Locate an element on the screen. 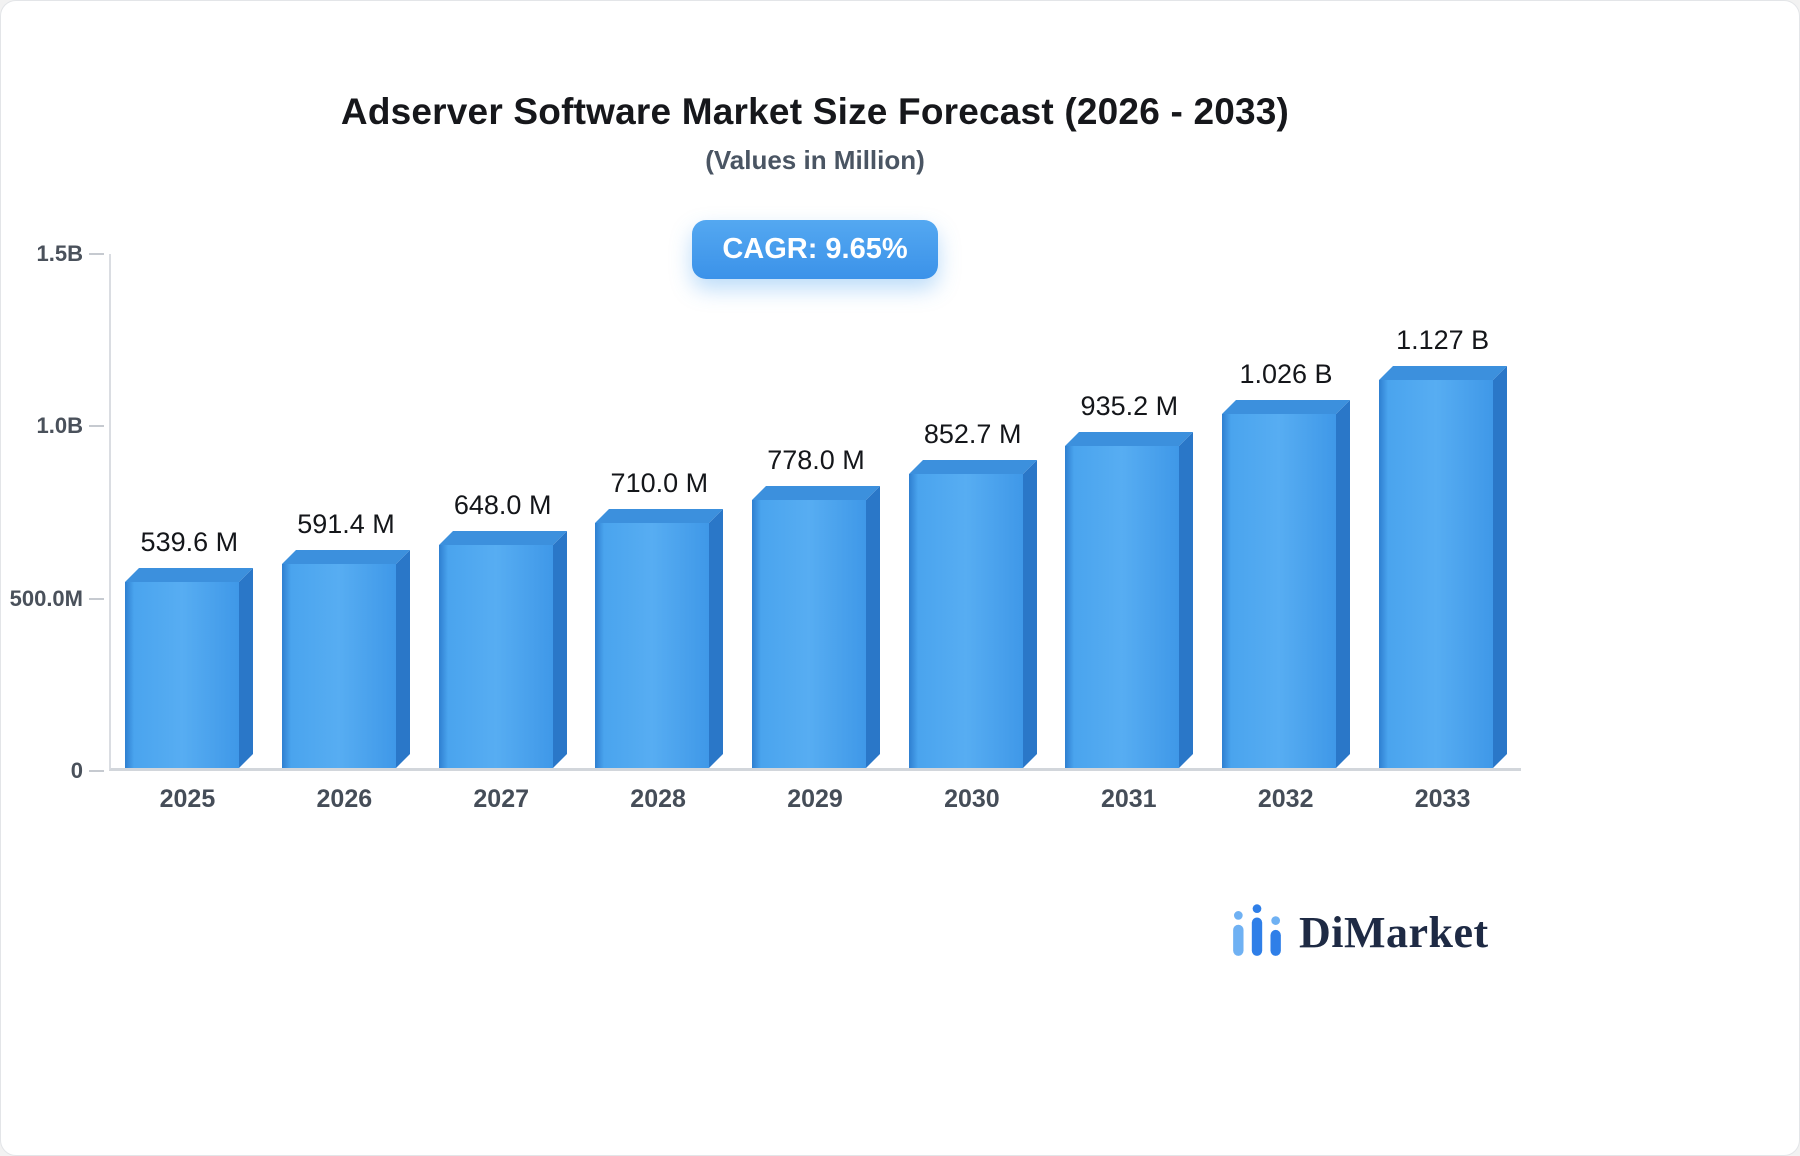 The image size is (1800, 1156). bar-slot-2027: 648.0 M is located at coordinates (502, 511).